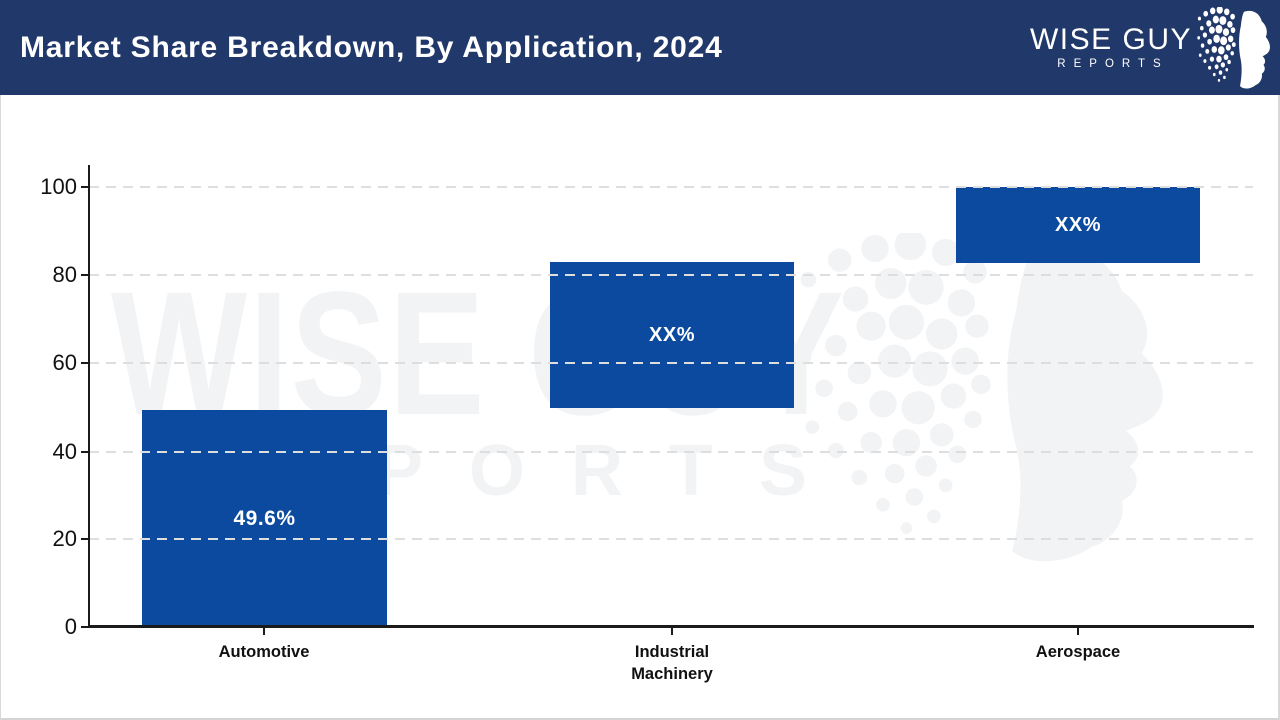 This screenshot has height=720, width=1280. What do you see at coordinates (1113, 63) in the screenshot?
I see `brand-subtitle: REPORTS` at bounding box center [1113, 63].